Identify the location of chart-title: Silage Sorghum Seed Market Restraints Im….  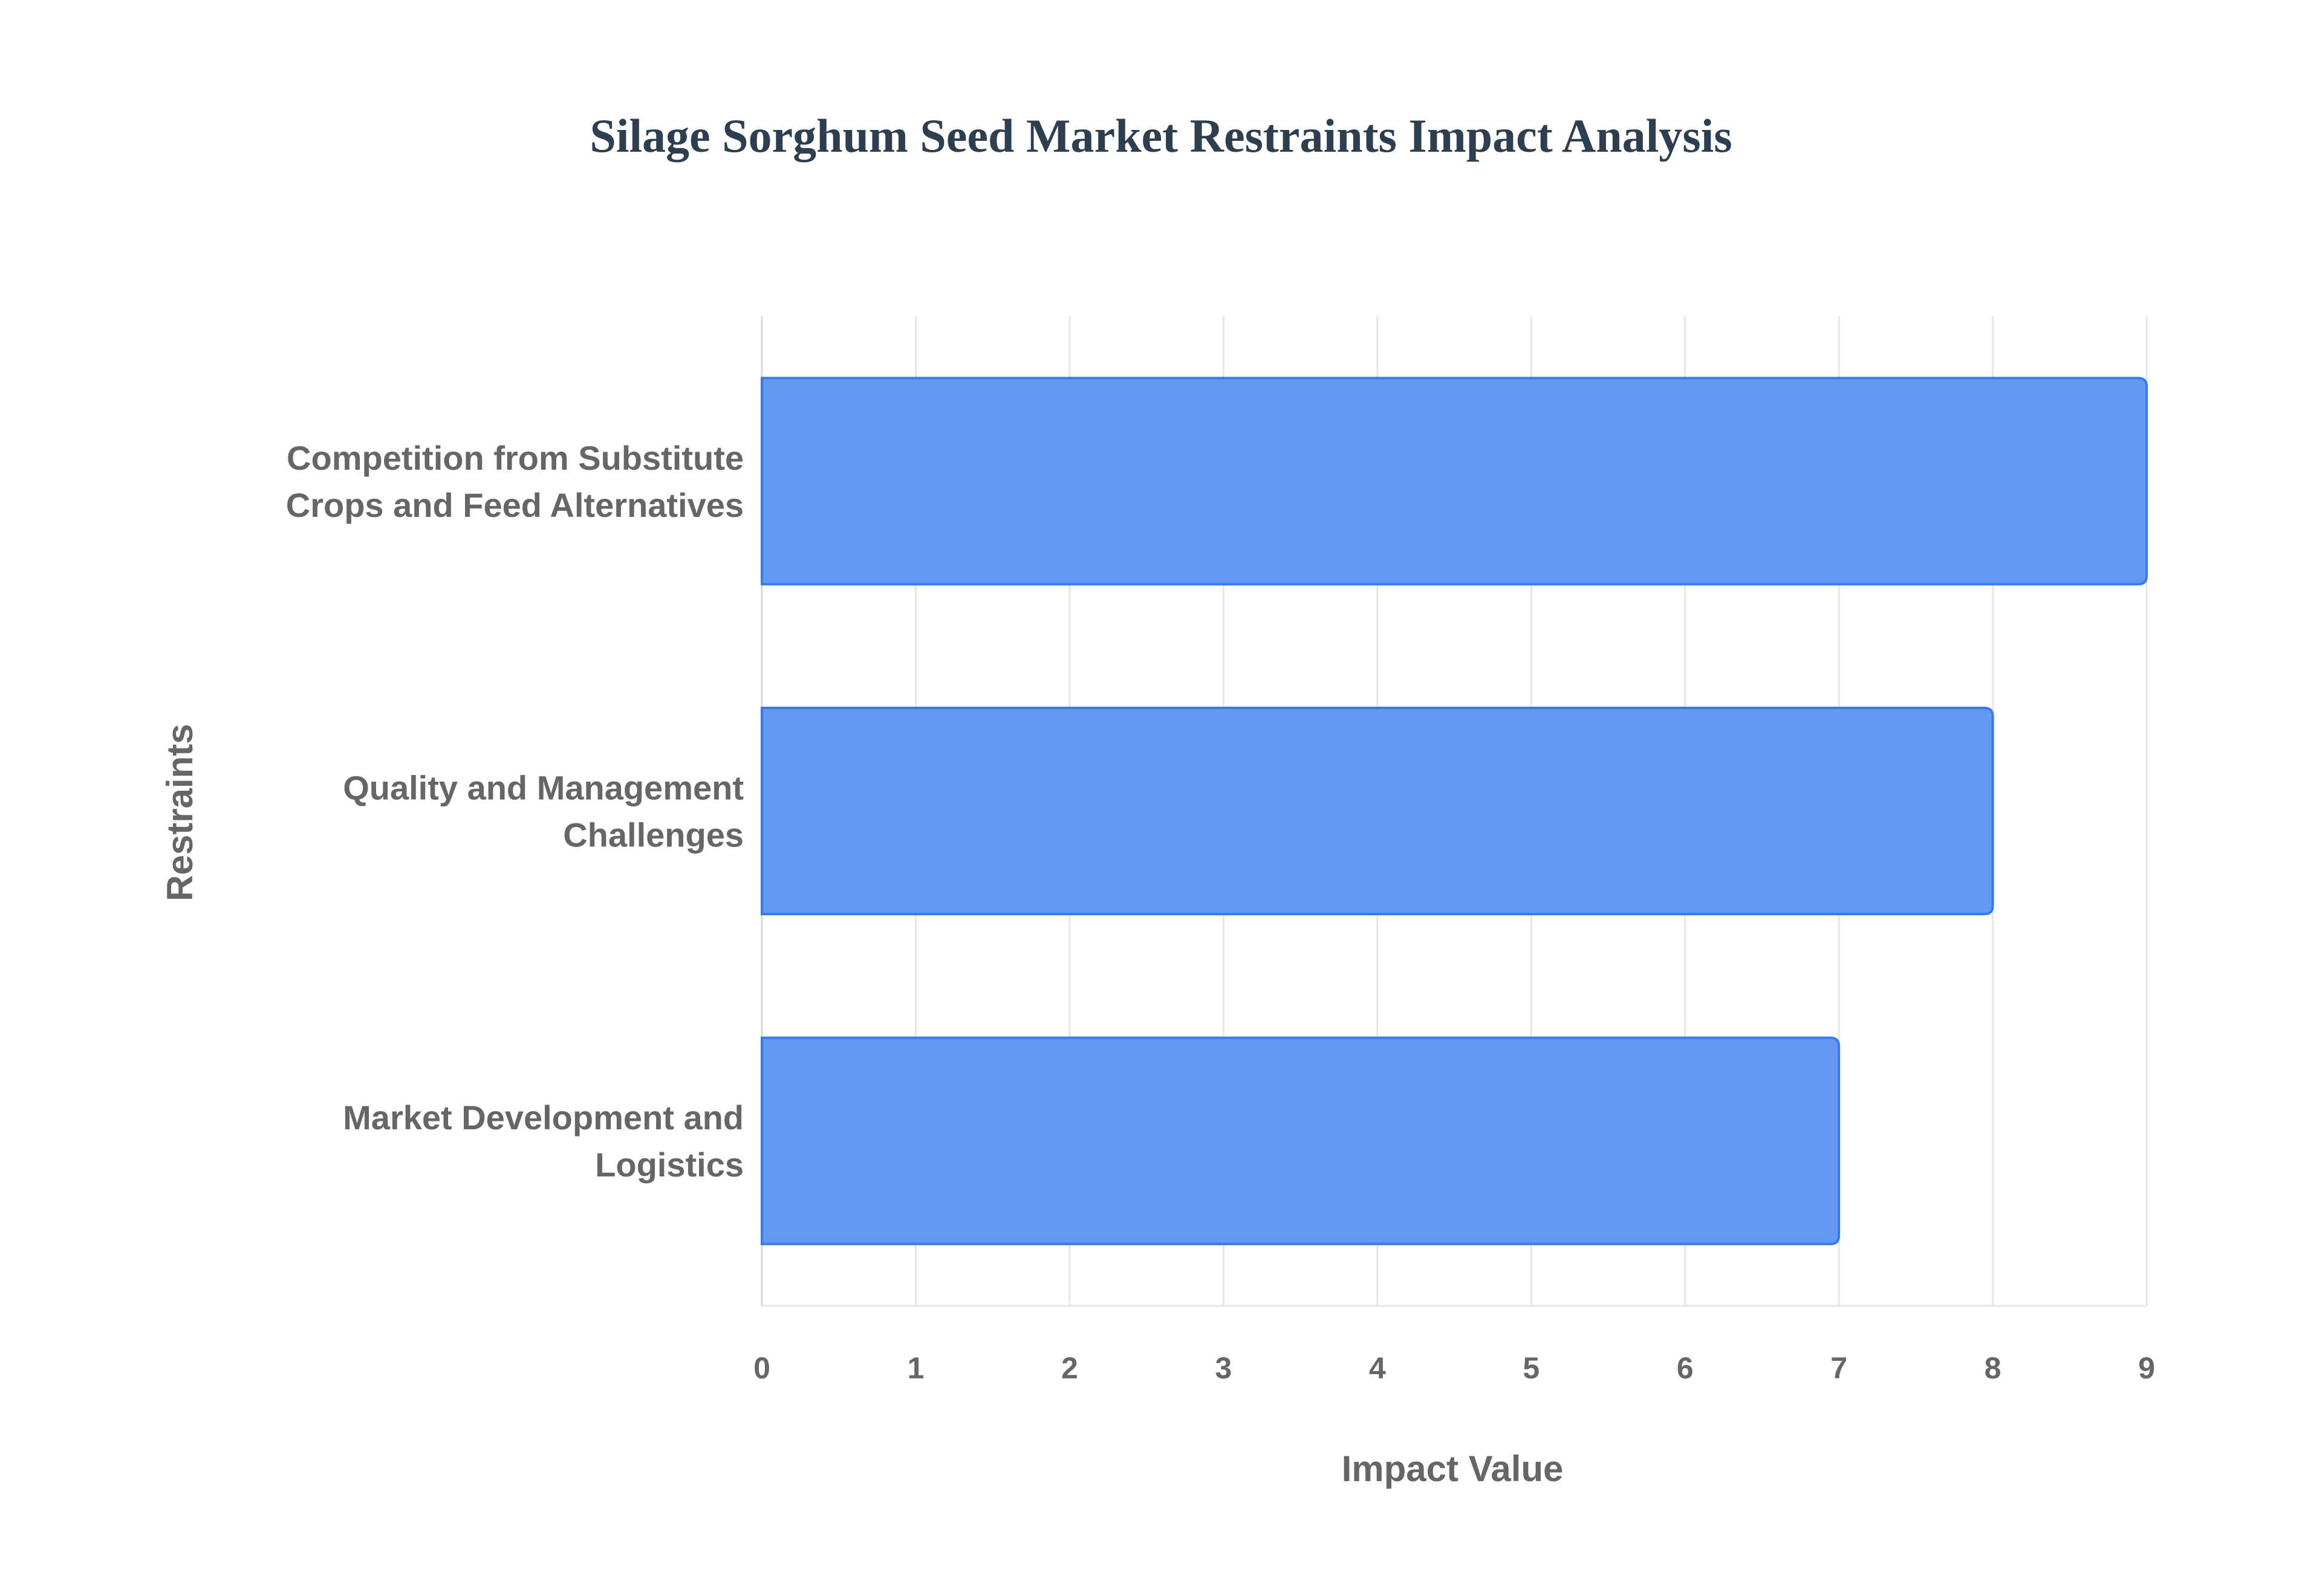
(1161, 135).